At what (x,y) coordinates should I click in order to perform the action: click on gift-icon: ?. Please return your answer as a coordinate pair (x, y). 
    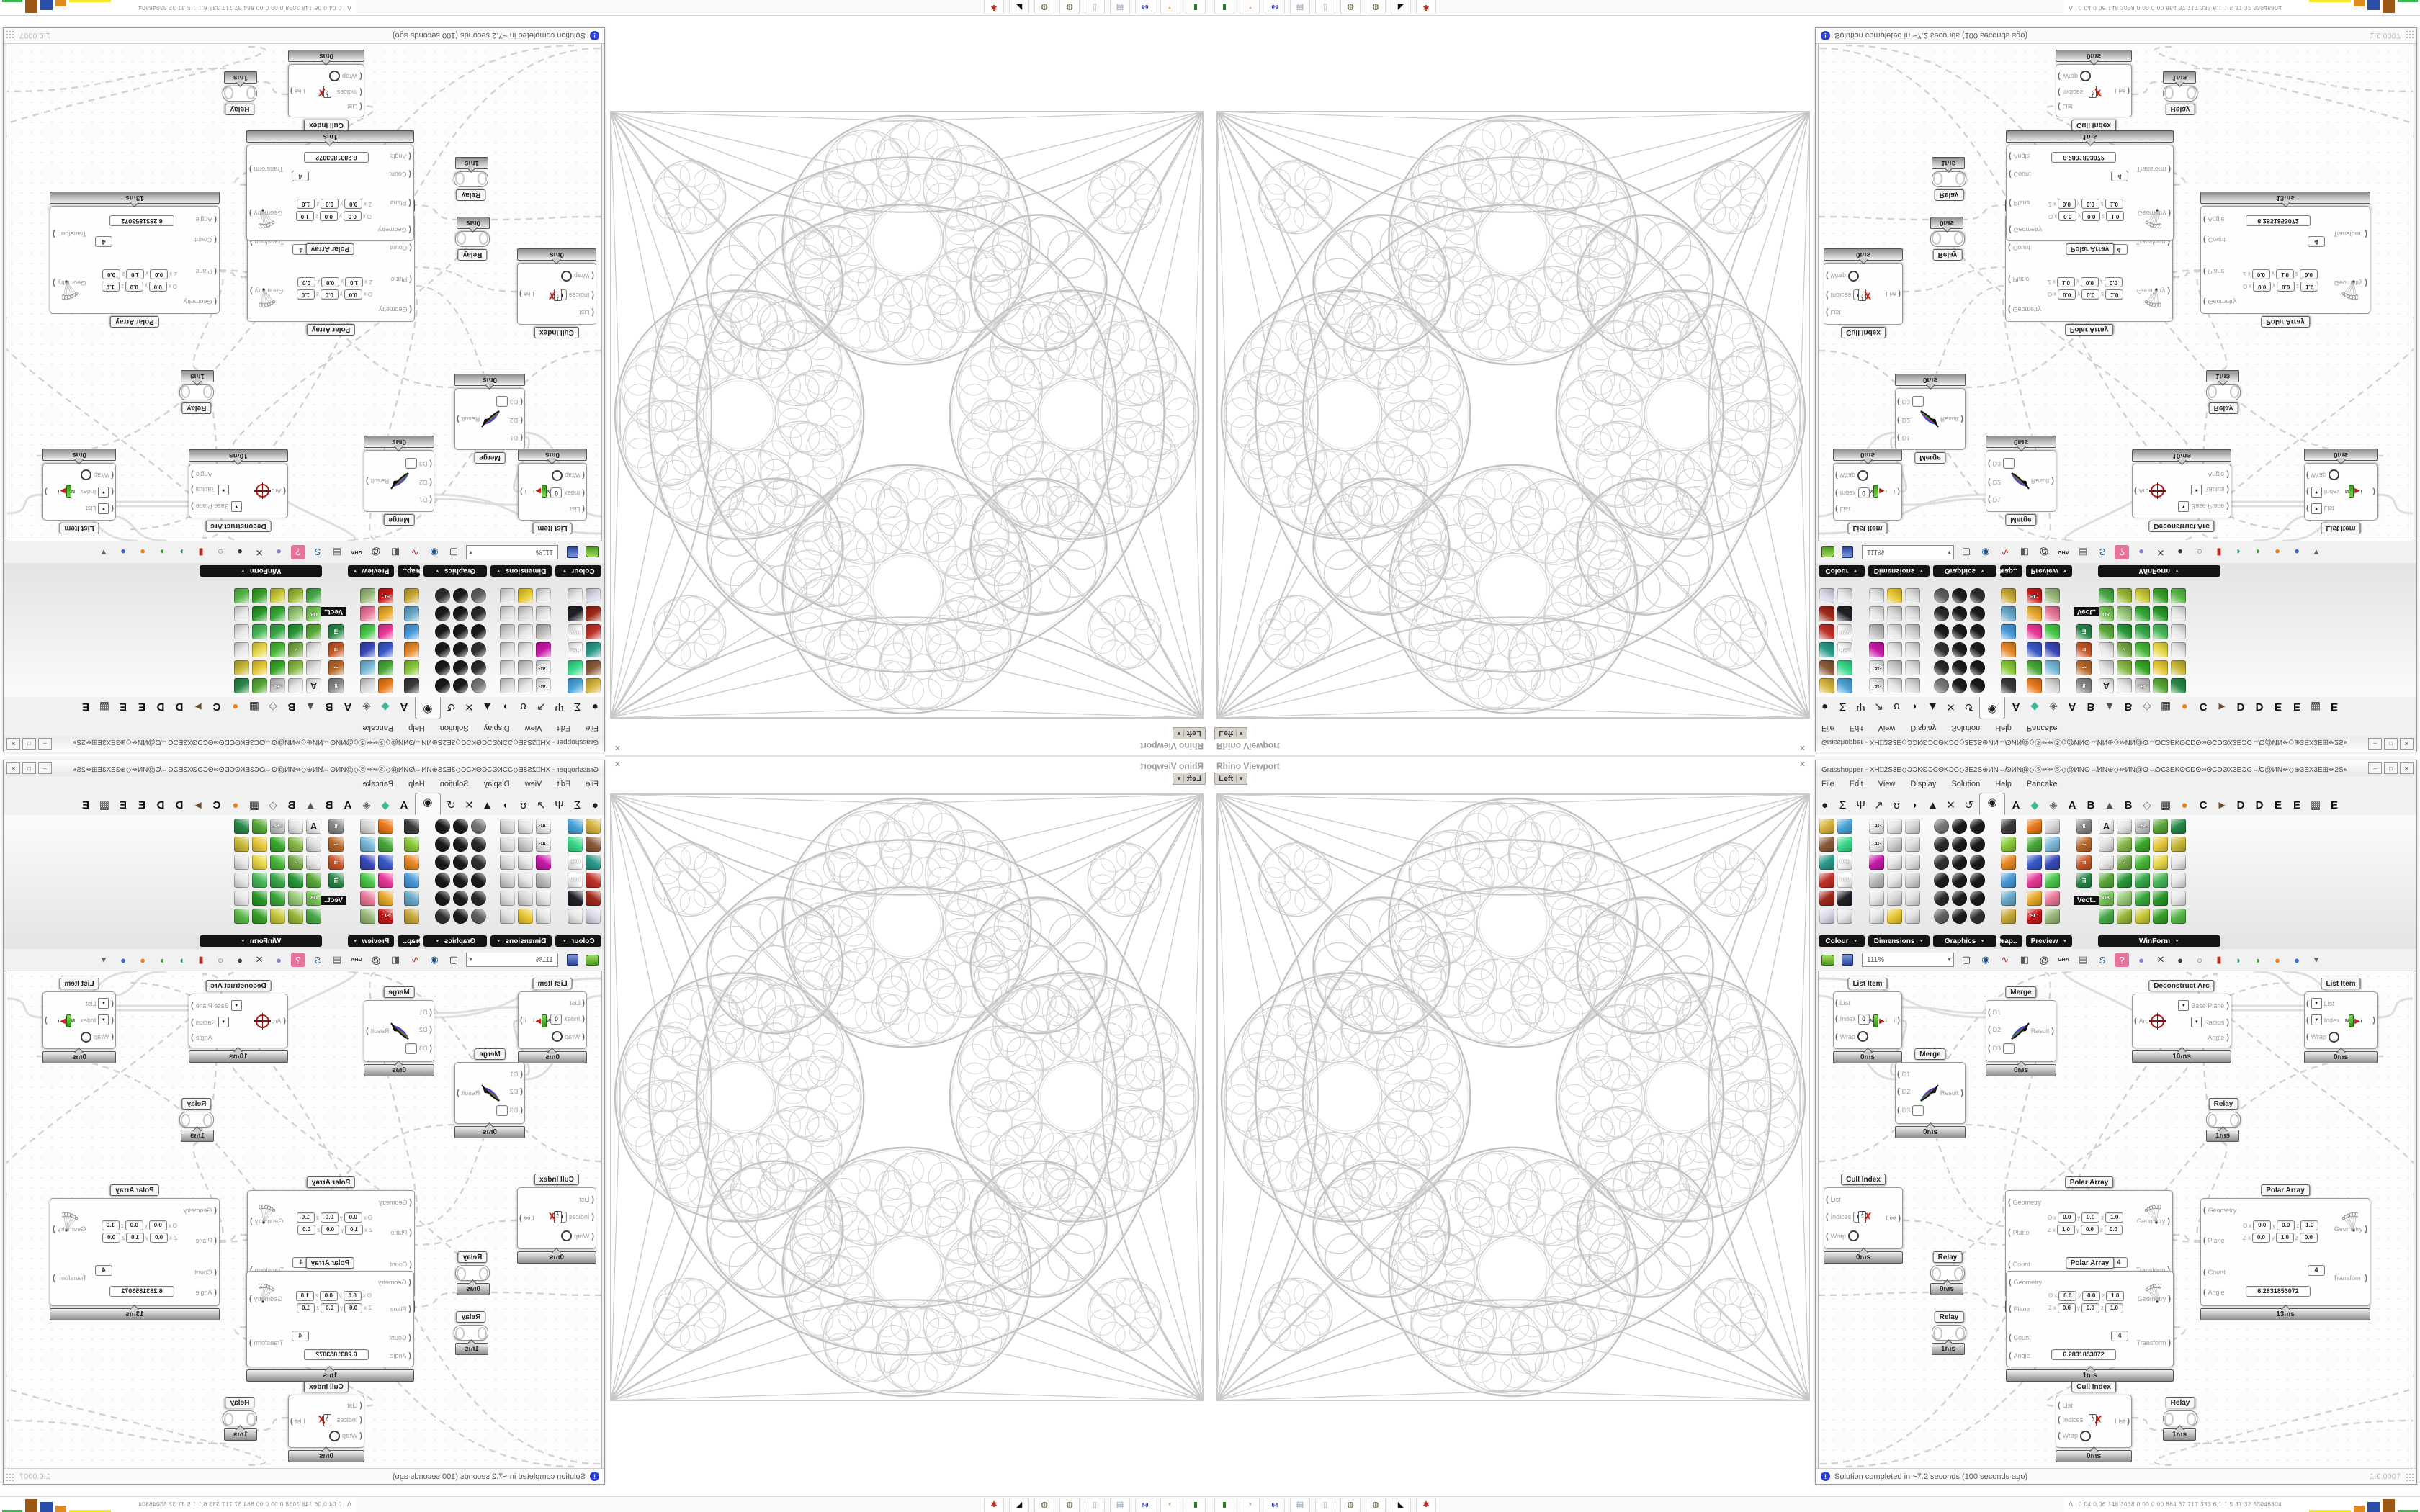
    Looking at the image, I should click on (2122, 552).